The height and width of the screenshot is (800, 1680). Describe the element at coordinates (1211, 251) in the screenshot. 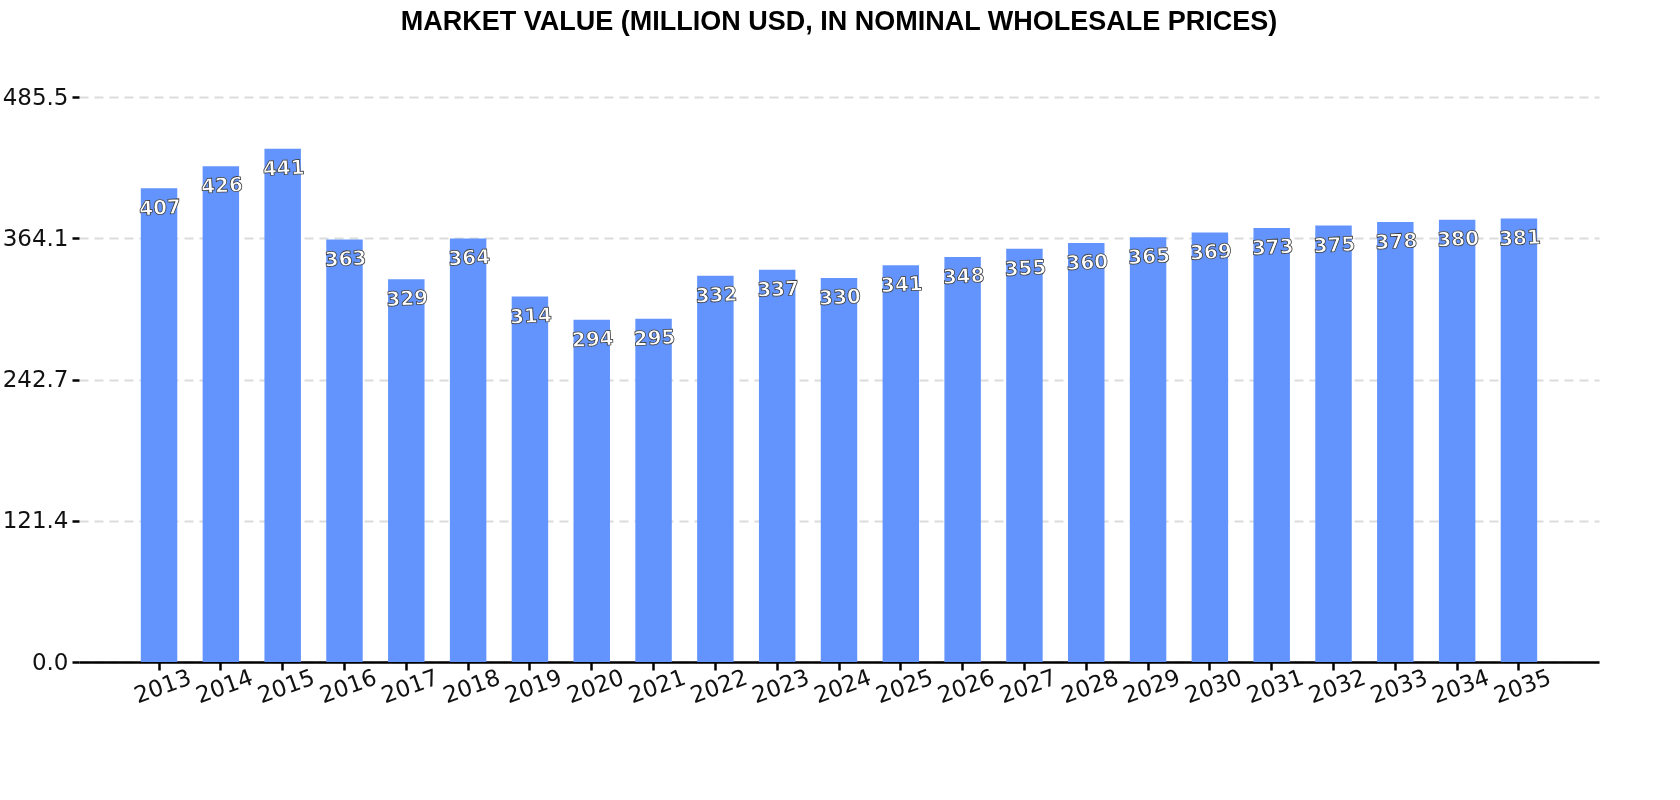

I see `data-label: 369` at that location.